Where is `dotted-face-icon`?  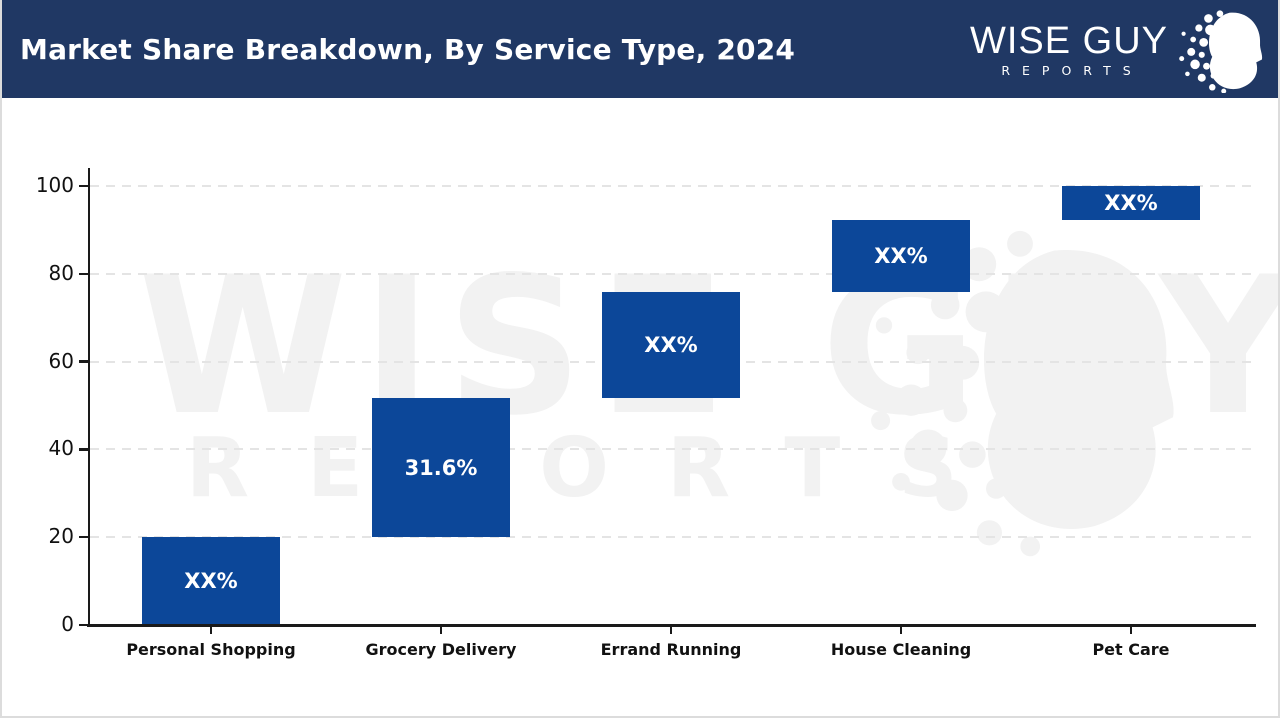 dotted-face-icon is located at coordinates (1221, 51).